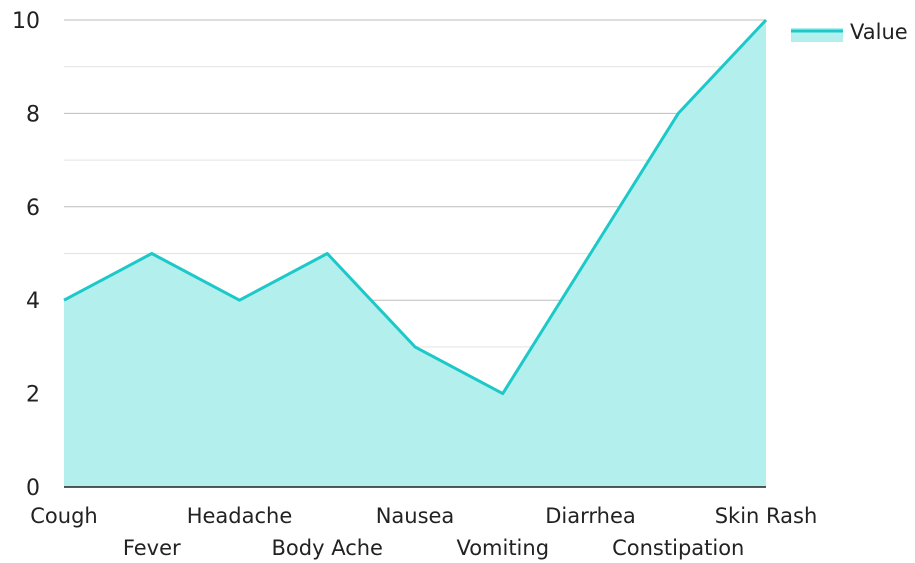 Image resolution: width=915 pixels, height=563 pixels. What do you see at coordinates (33, 488) in the screenshot?
I see `y-tick-label: 0` at bounding box center [33, 488].